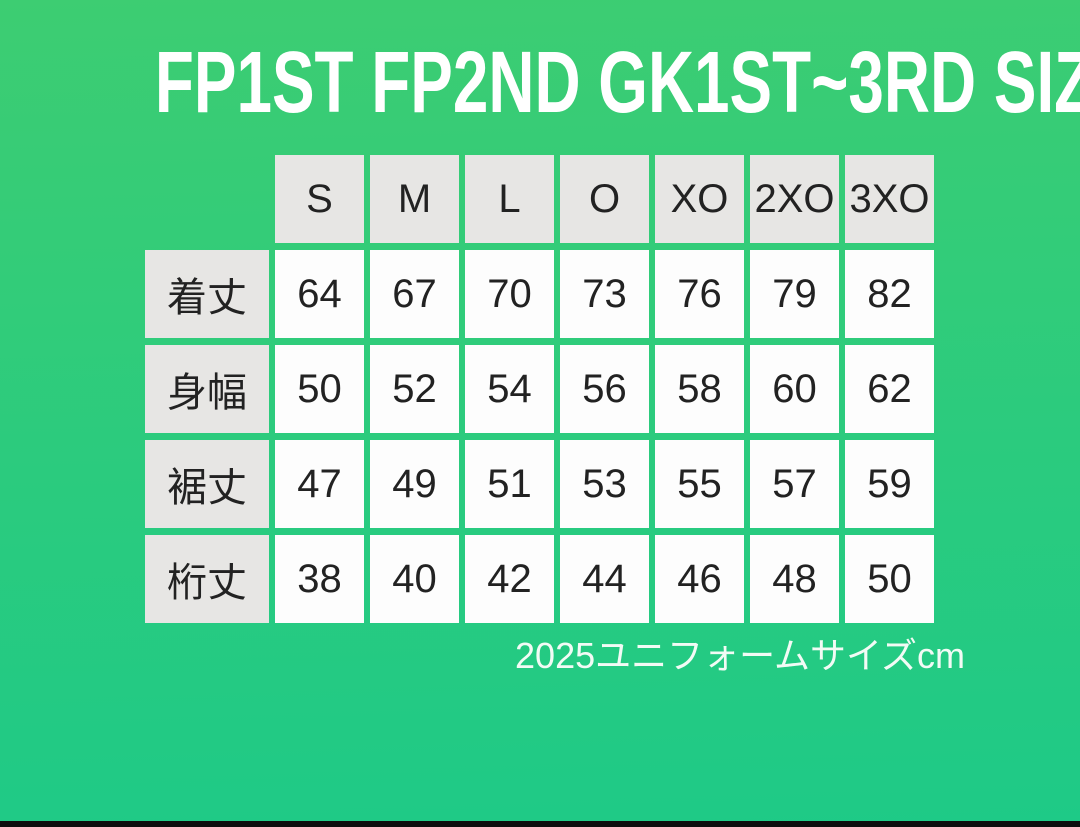  What do you see at coordinates (604, 484) in the screenshot?
I see `size-value-2-o: 53` at bounding box center [604, 484].